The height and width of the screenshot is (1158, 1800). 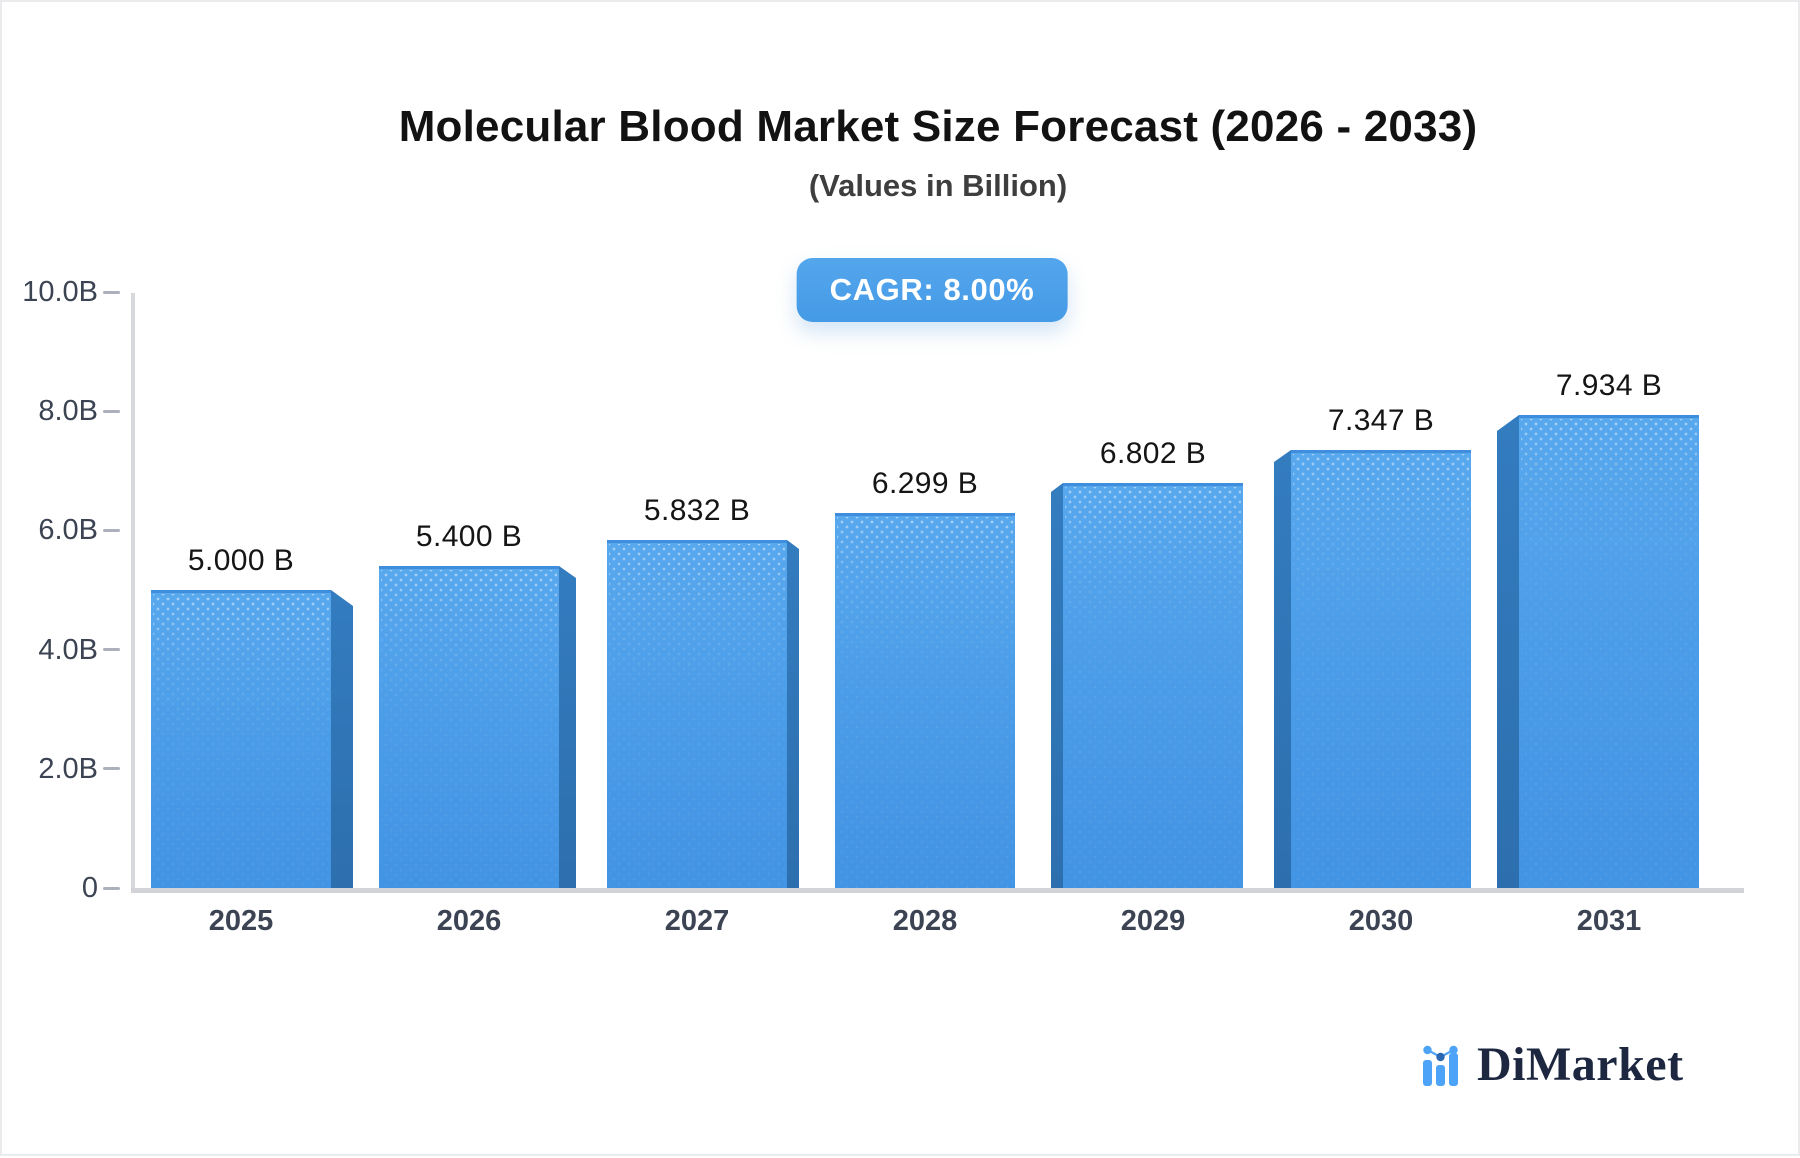 I want to click on dimarket-logo: DiMarket, so click(x=1553, y=1064).